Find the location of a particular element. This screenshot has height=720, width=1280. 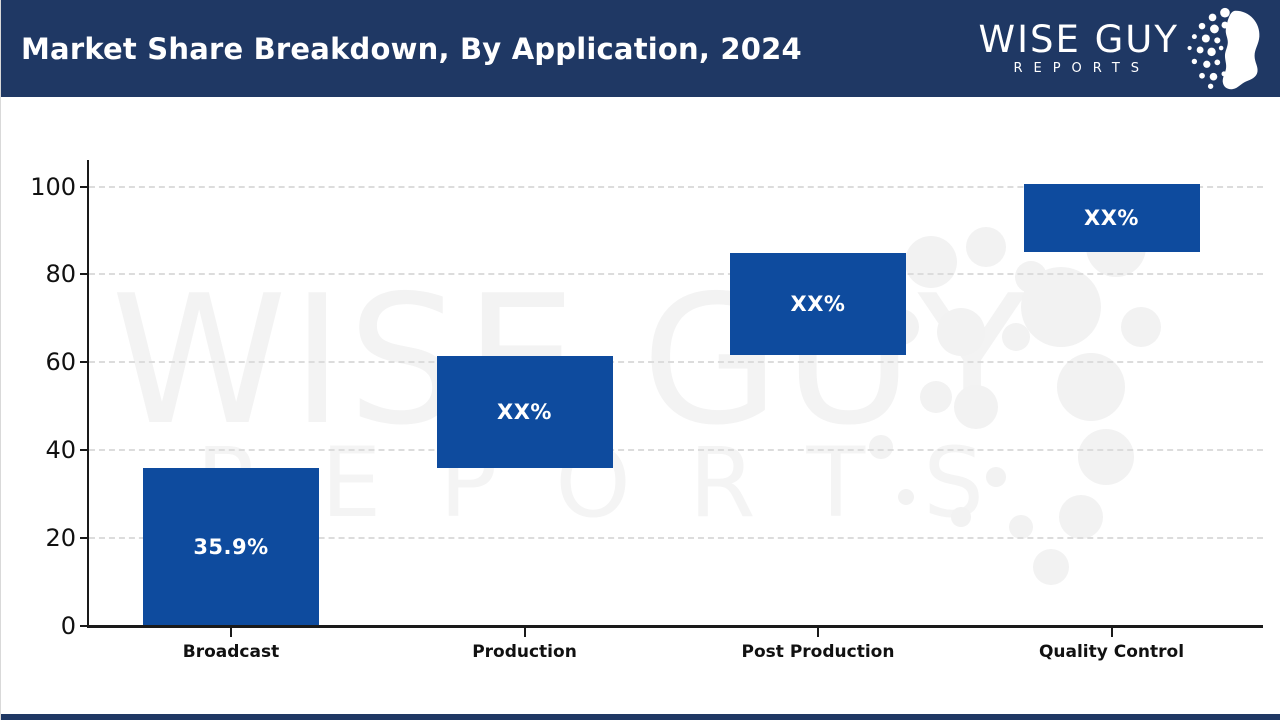

bar-quality-control: XX% is located at coordinates (1111, 218).